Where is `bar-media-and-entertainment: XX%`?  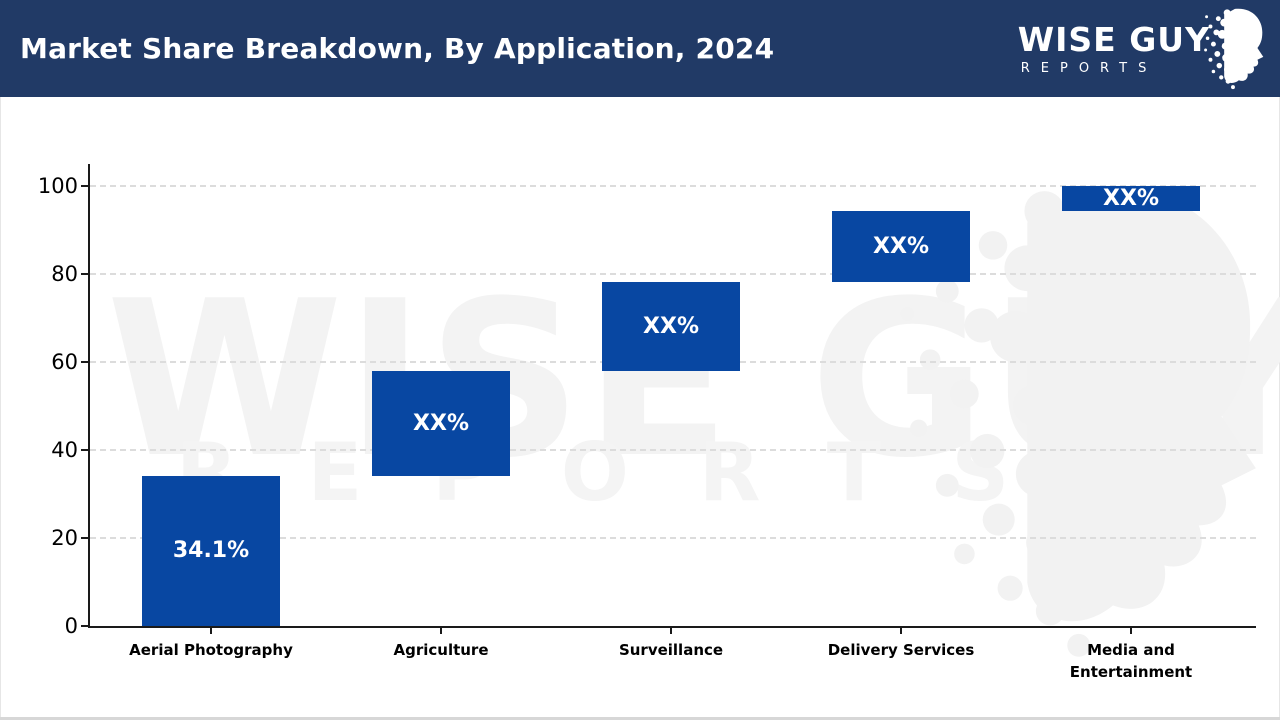 bar-media-and-entertainment: XX% is located at coordinates (1131, 198).